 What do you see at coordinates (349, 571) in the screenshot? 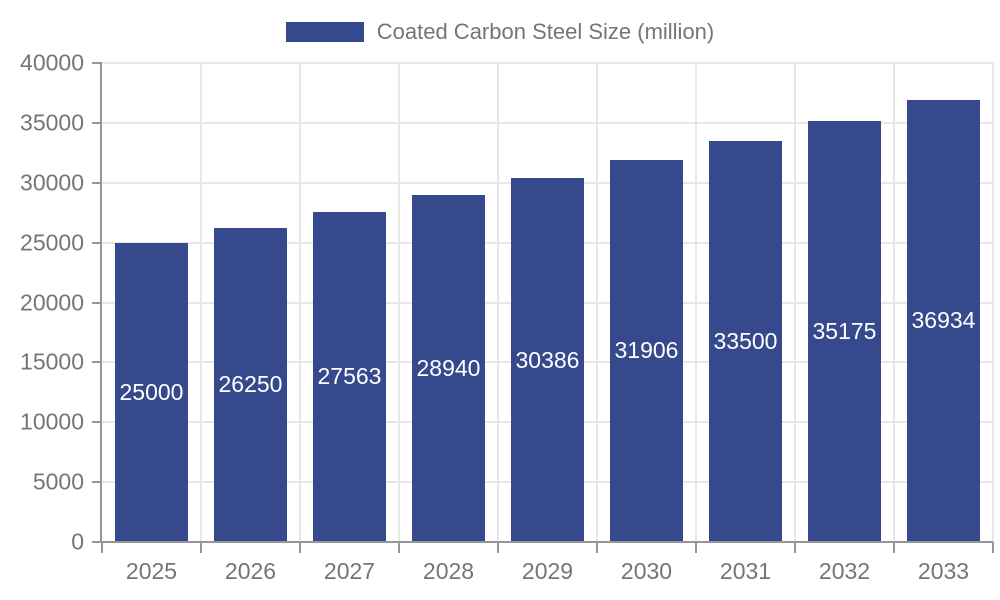
I see `x-tick-label: 2027` at bounding box center [349, 571].